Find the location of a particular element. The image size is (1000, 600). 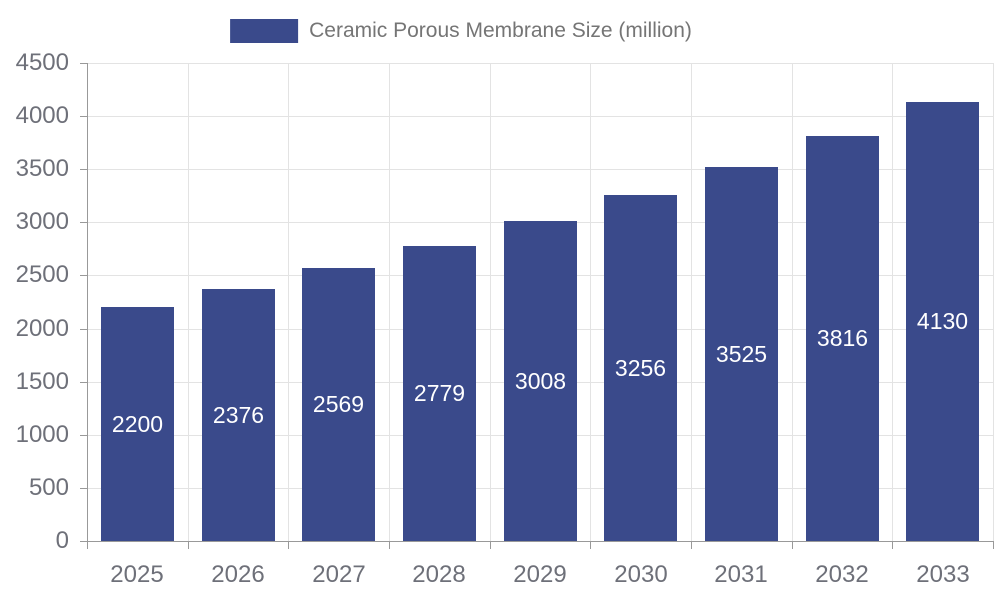

bar-value-label: 3816 is located at coordinates (842, 338).